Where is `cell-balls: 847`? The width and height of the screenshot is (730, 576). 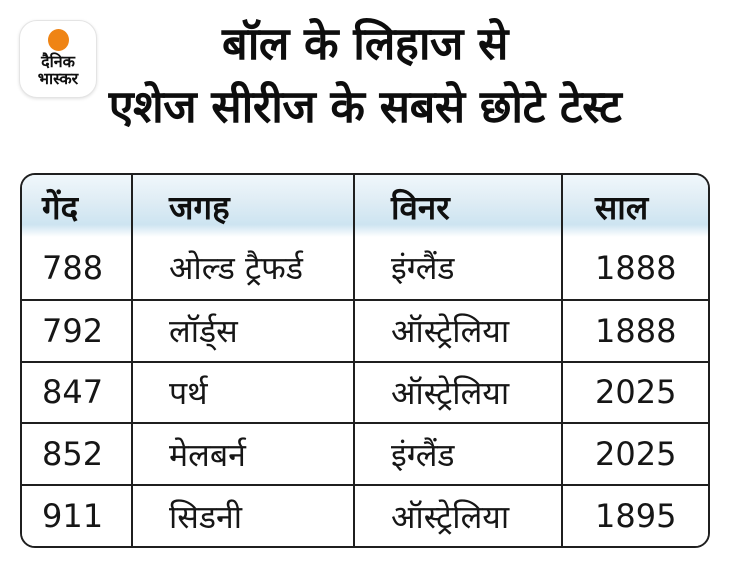
cell-balls: 847 is located at coordinates (77, 391).